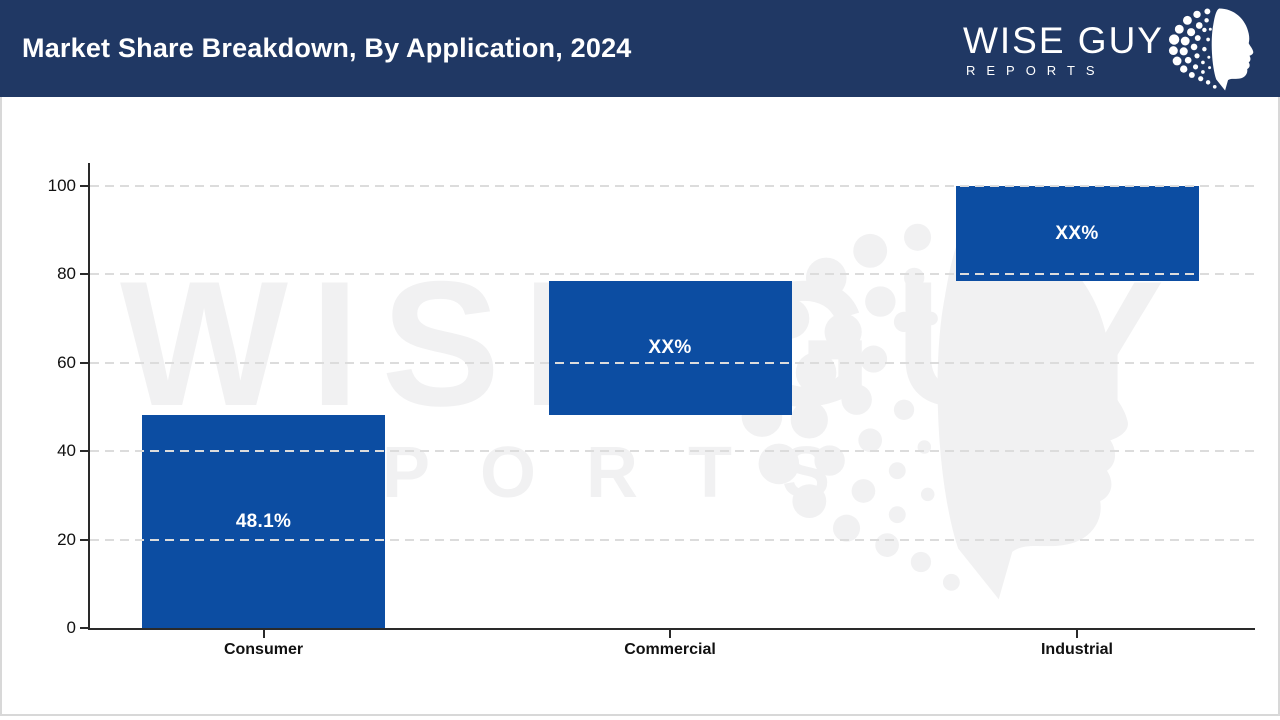 Image resolution: width=1280 pixels, height=720 pixels. What do you see at coordinates (66, 274) in the screenshot?
I see `y-tick-label: 80` at bounding box center [66, 274].